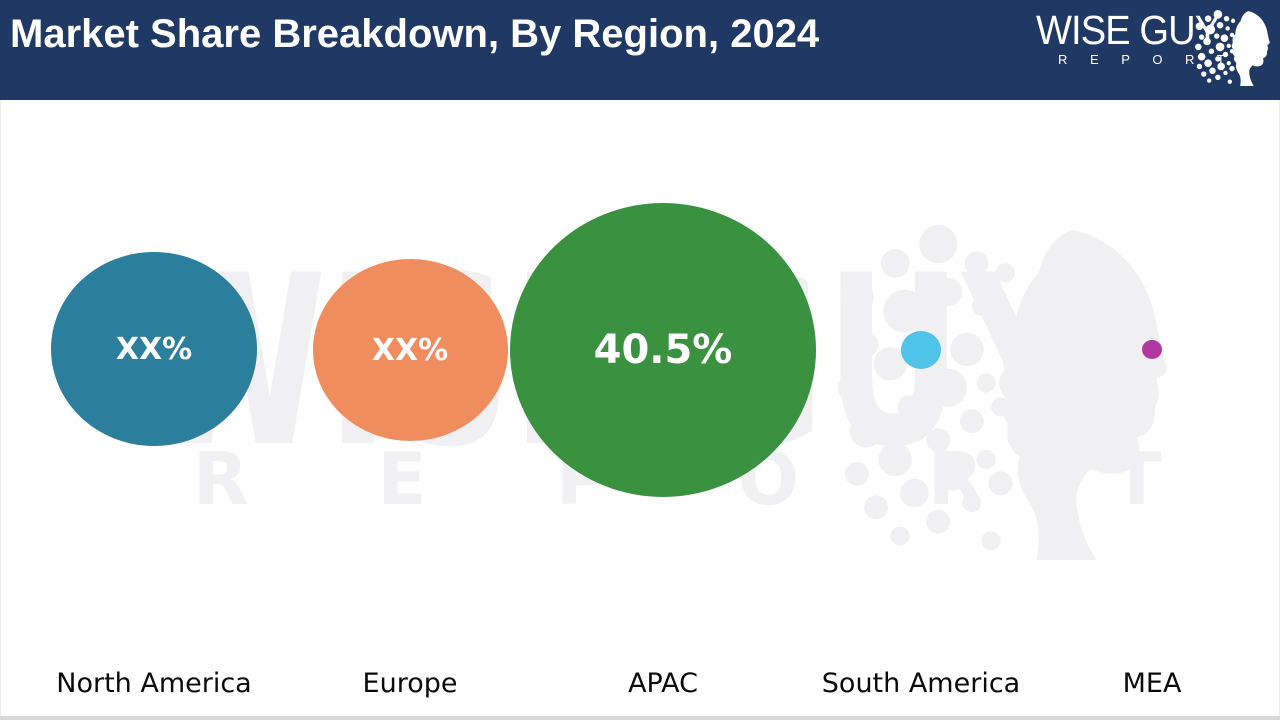 The image size is (1280, 720). Describe the element at coordinates (663, 350) in the screenshot. I see `bubble-apac: 40.5%` at that location.